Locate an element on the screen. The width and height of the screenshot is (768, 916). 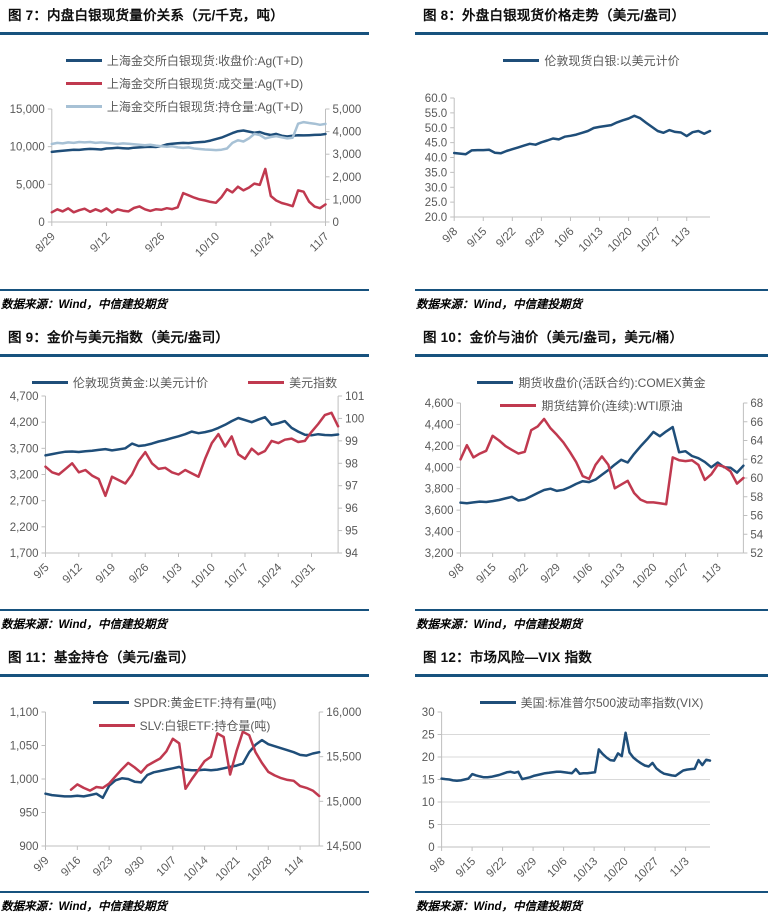
svg-text: 10/24 is located at coordinates (262, 244).